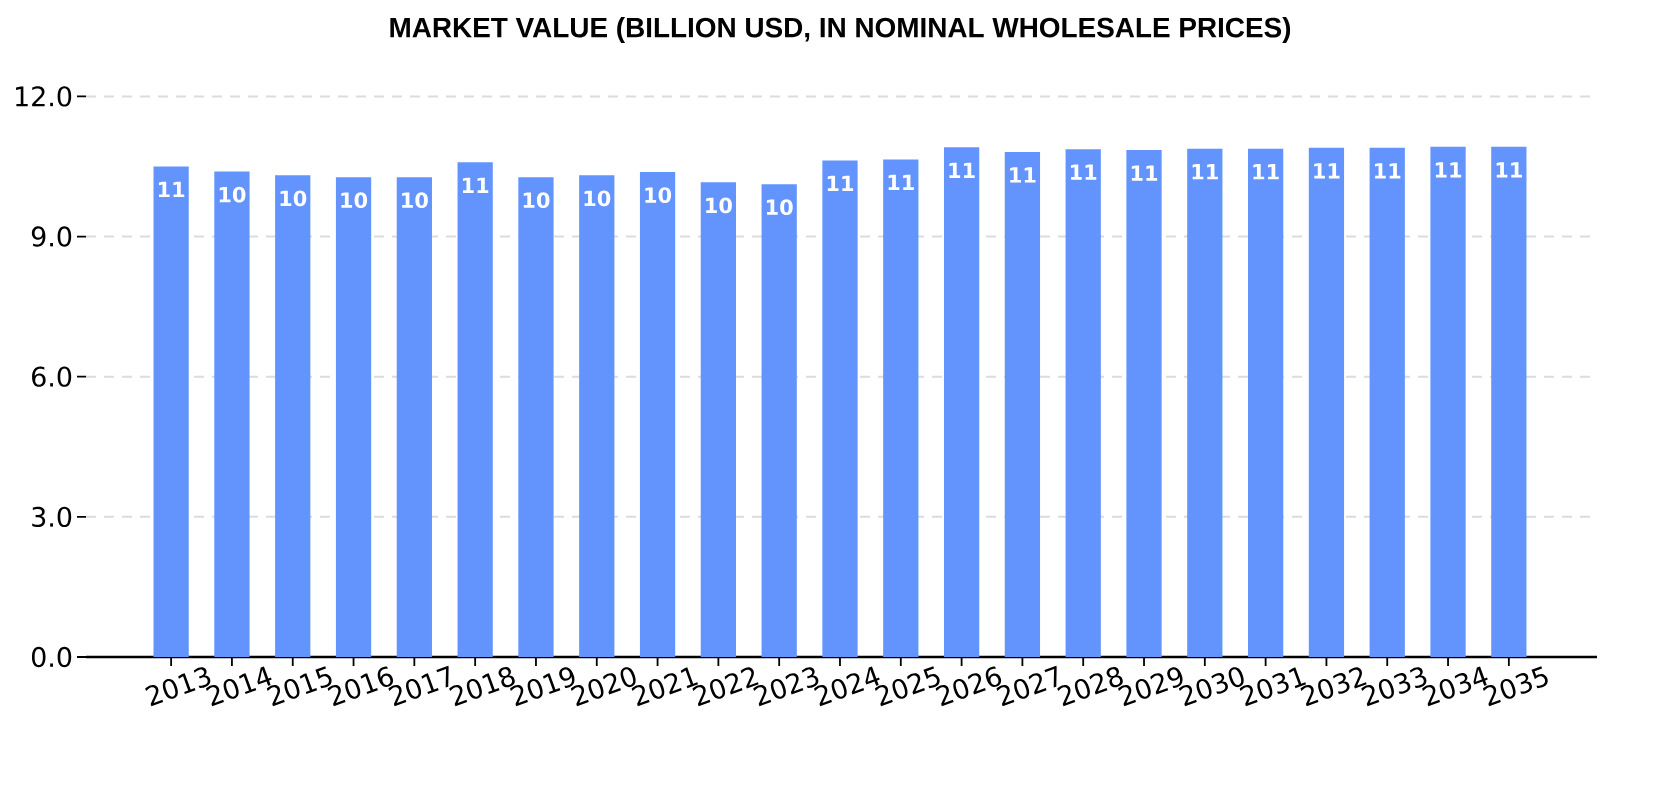  What do you see at coordinates (840, 29) in the screenshot?
I see `chart-title: MARKET VALUE (BILLION USD, IN NOMINAL WHOLESALE PRICES)` at bounding box center [840, 29].